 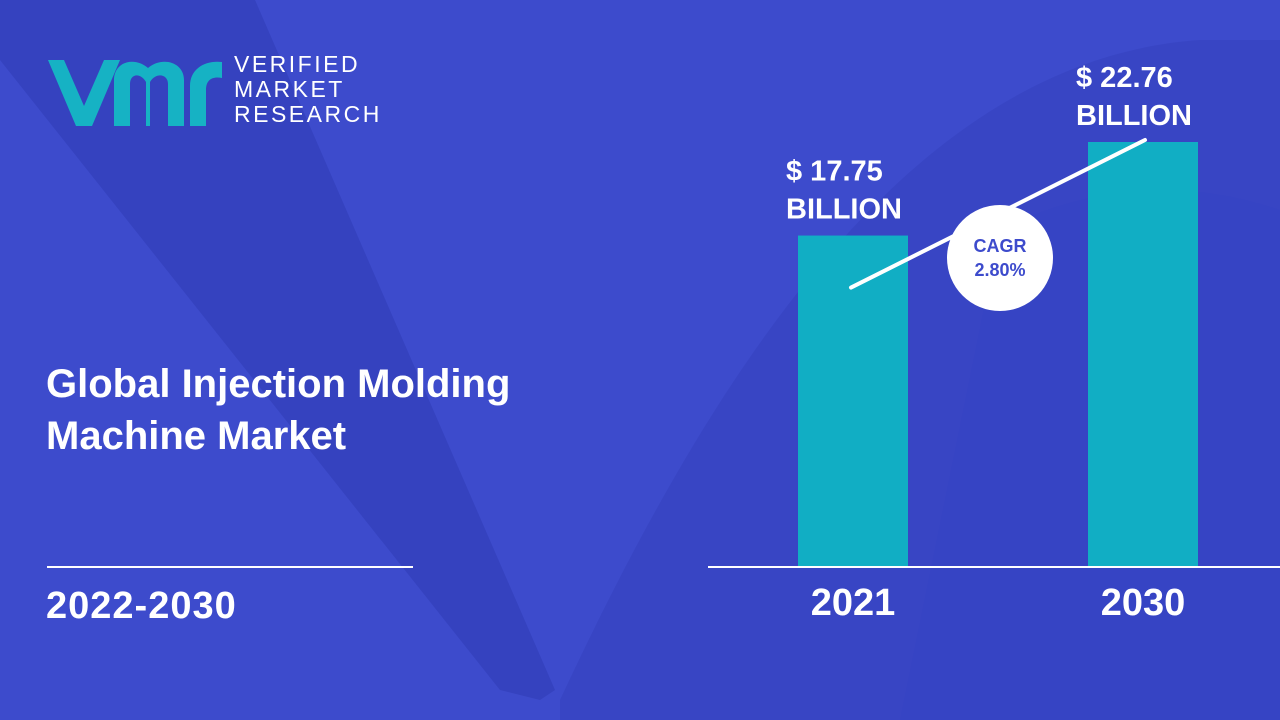 What do you see at coordinates (853, 603) in the screenshot?
I see `x-tick-label-2021: 2021` at bounding box center [853, 603].